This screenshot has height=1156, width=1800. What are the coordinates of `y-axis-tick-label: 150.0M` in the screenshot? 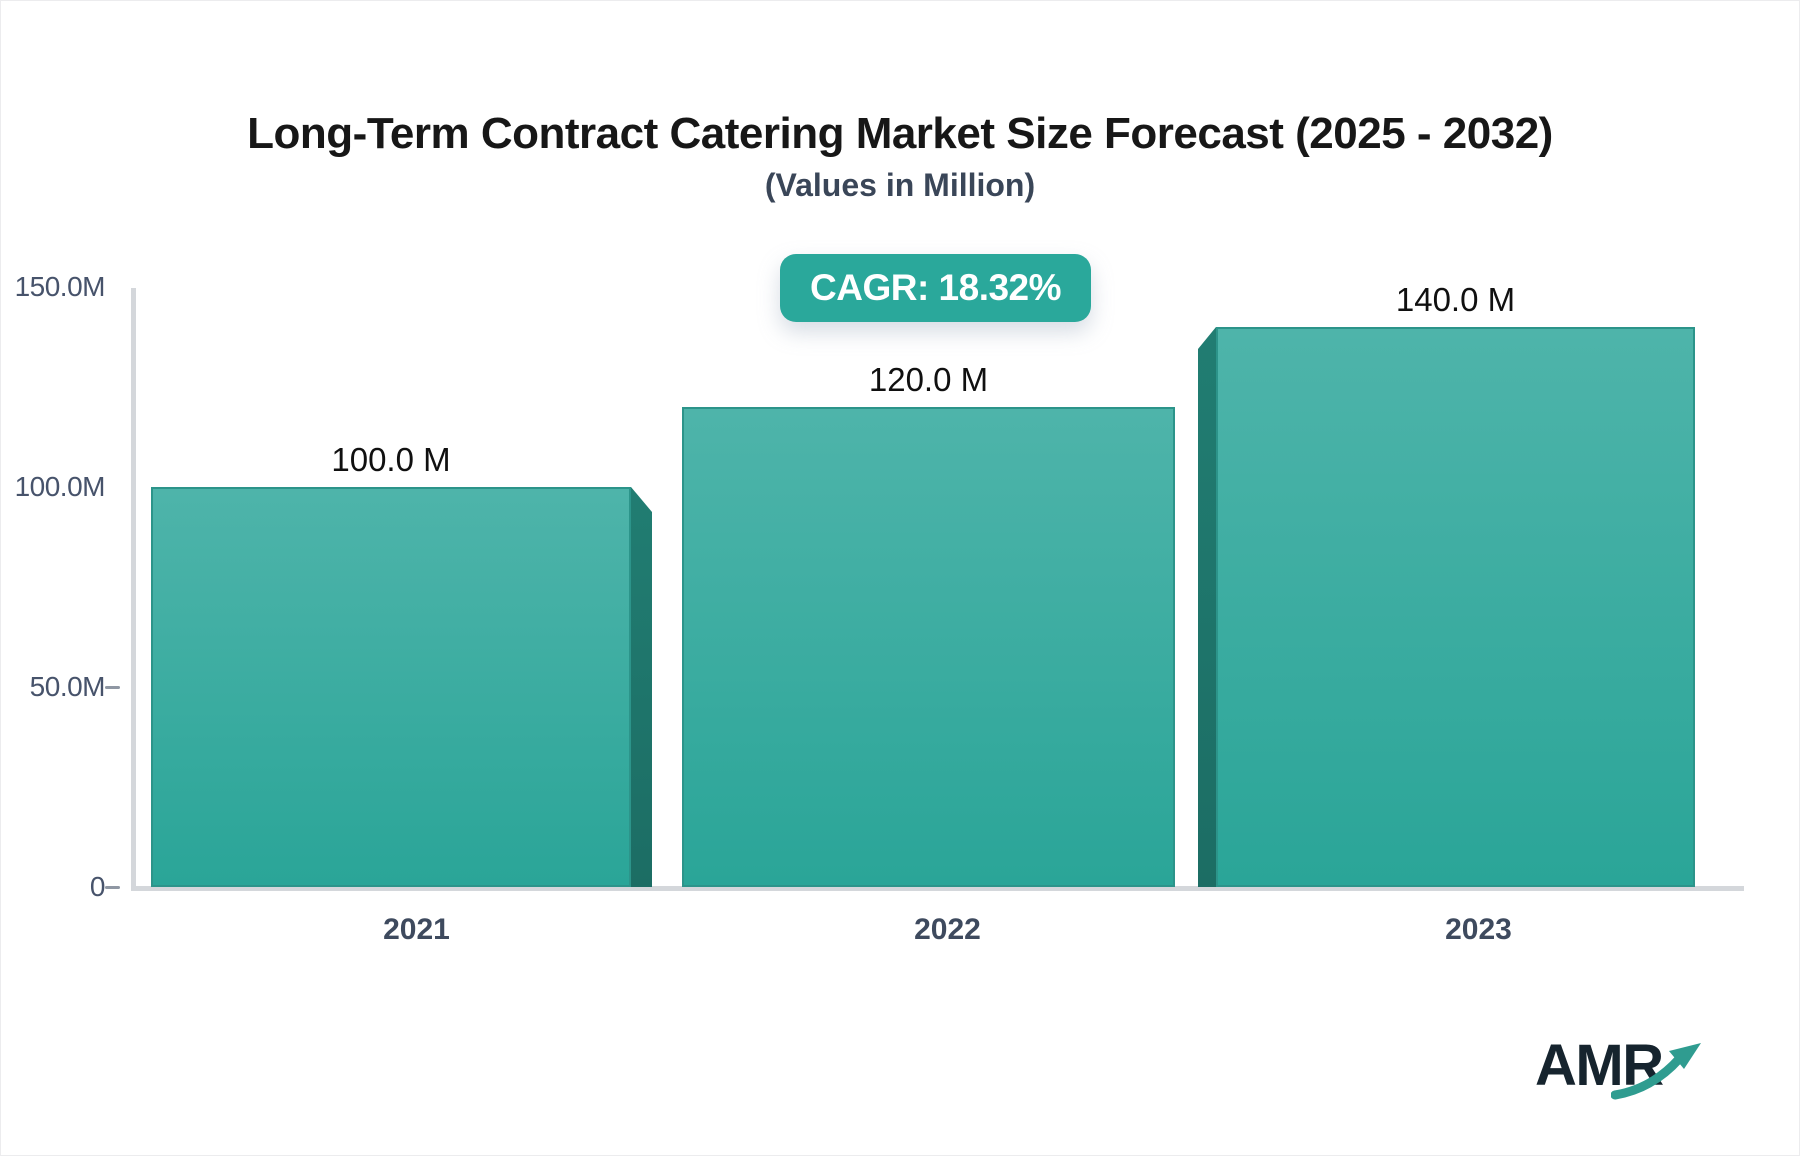 It's located at (60, 286).